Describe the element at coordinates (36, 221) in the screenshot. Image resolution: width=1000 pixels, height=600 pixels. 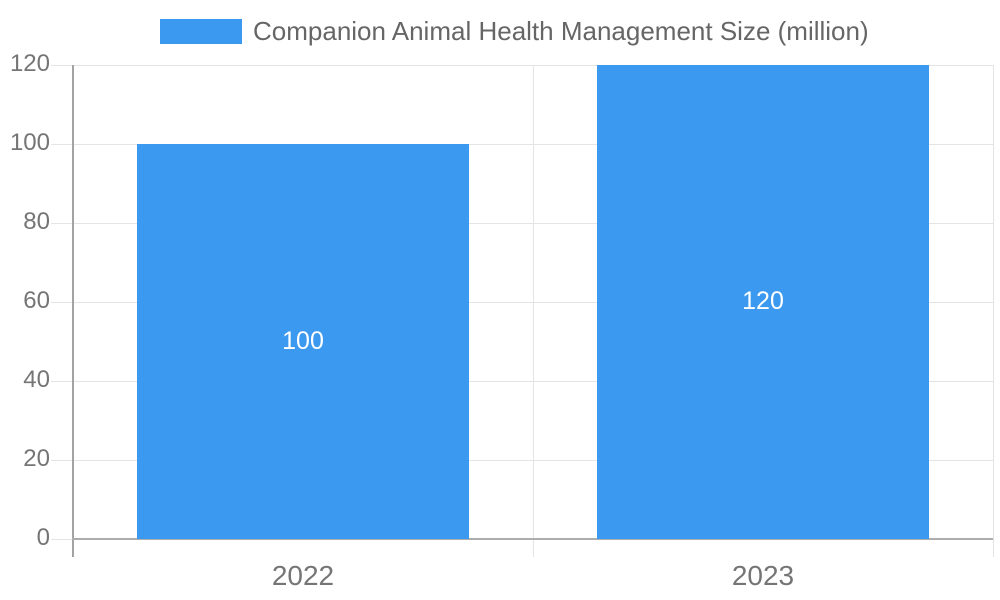
I see `y-axis-label: 80` at that location.